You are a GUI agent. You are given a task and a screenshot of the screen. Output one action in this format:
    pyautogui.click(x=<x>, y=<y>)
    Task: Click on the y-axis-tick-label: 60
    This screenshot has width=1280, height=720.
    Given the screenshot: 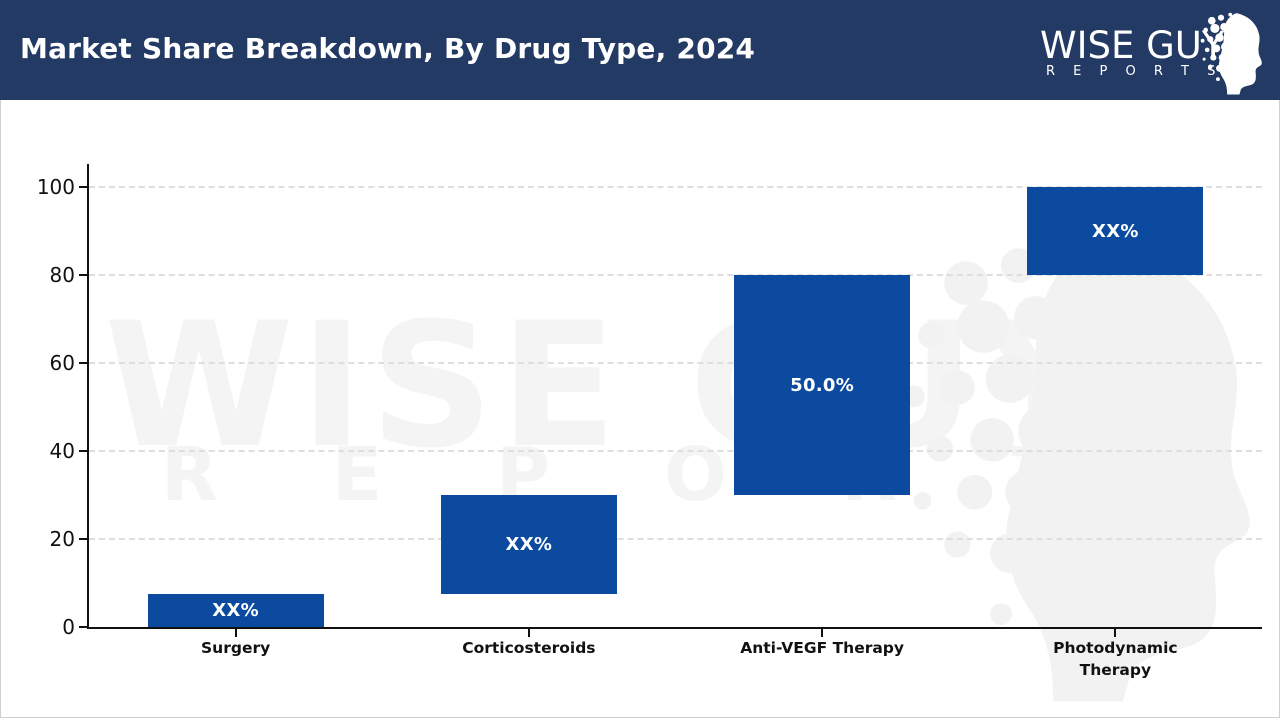 What is the action you would take?
    pyautogui.click(x=62, y=363)
    